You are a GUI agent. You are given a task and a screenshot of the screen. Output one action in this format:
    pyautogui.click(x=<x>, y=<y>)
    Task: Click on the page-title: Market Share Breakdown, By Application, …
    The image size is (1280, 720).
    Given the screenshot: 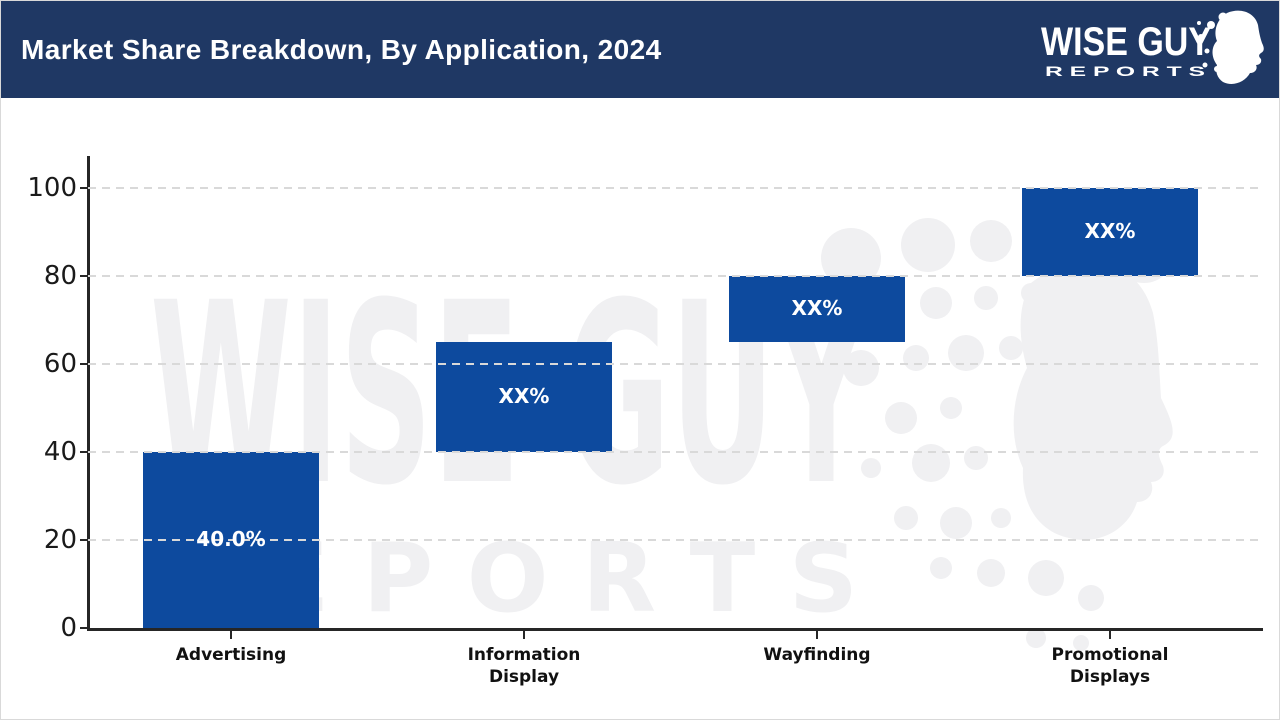 What is the action you would take?
    pyautogui.click(x=341, y=49)
    